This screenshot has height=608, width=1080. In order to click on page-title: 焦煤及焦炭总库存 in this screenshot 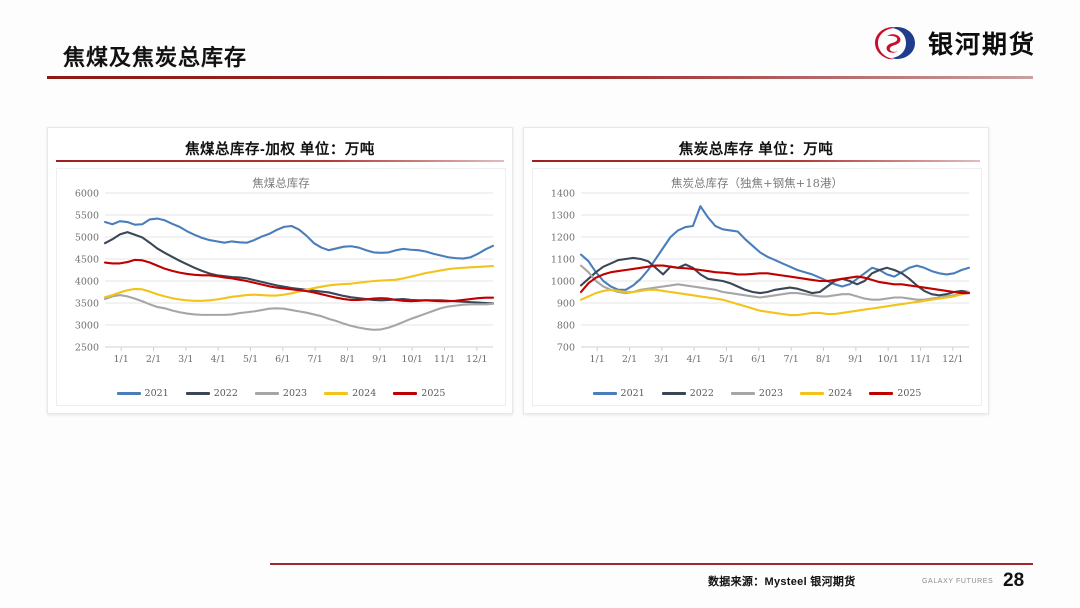, I will do `click(155, 57)`.